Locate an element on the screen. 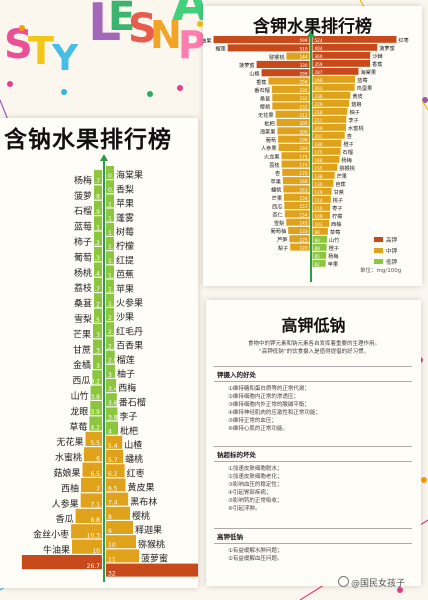 This screenshot has width=428, height=600. left-fruit-label: 芒果 is located at coordinates (277, 198).